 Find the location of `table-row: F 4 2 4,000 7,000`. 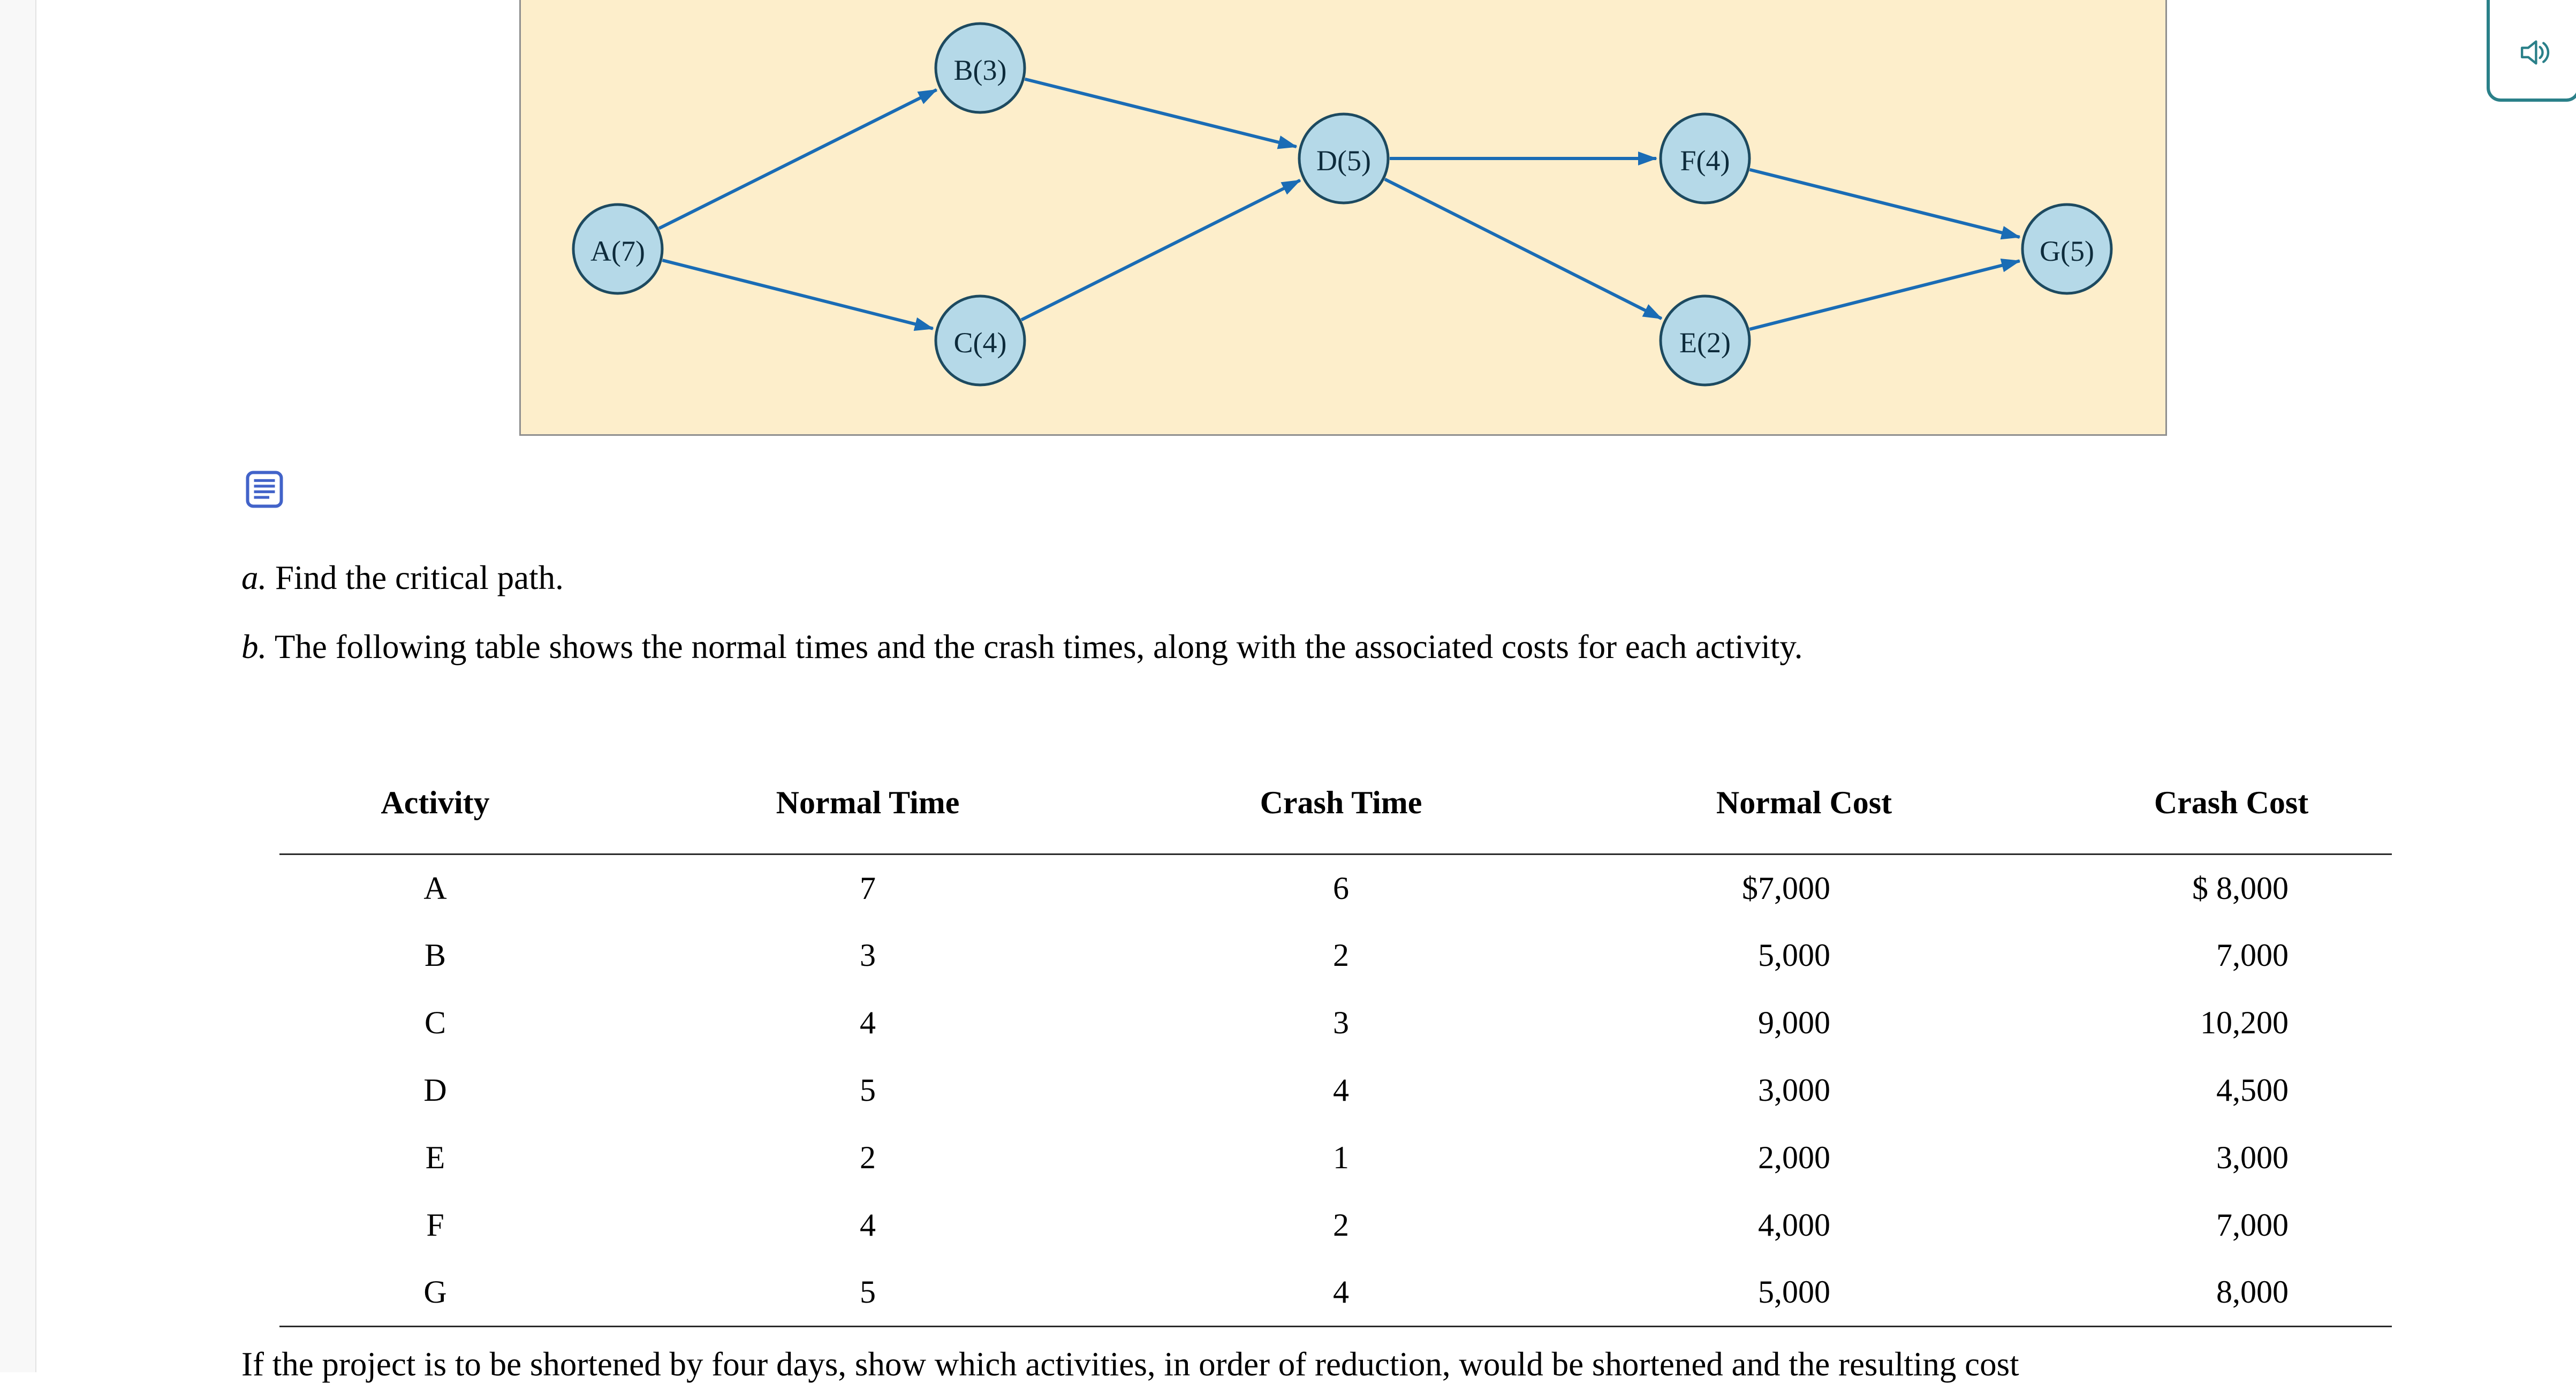

table-row: F 4 2 4,000 7,000 is located at coordinates (1335, 1225).